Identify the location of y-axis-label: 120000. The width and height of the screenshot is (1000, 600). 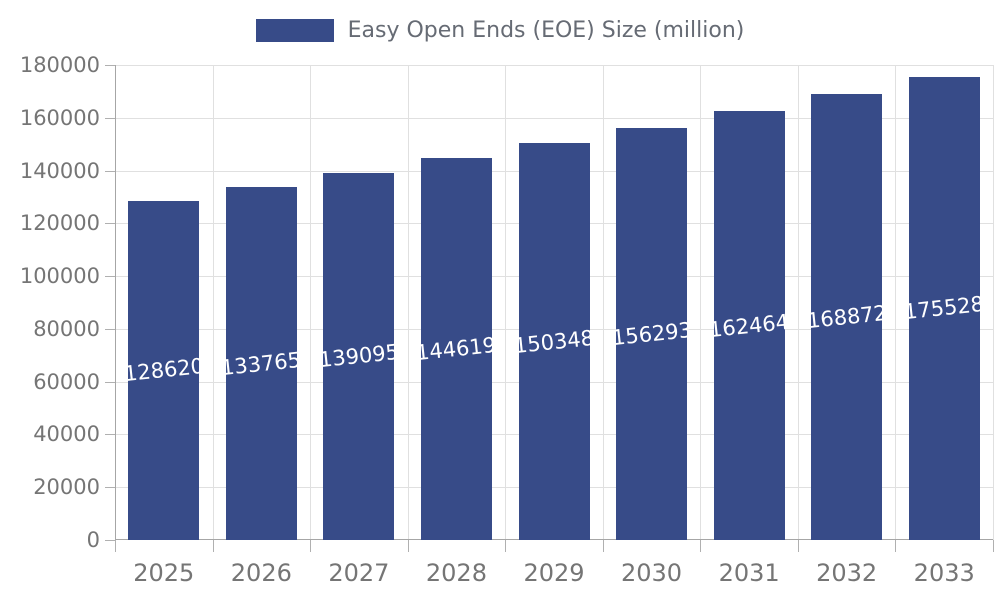
(59, 223).